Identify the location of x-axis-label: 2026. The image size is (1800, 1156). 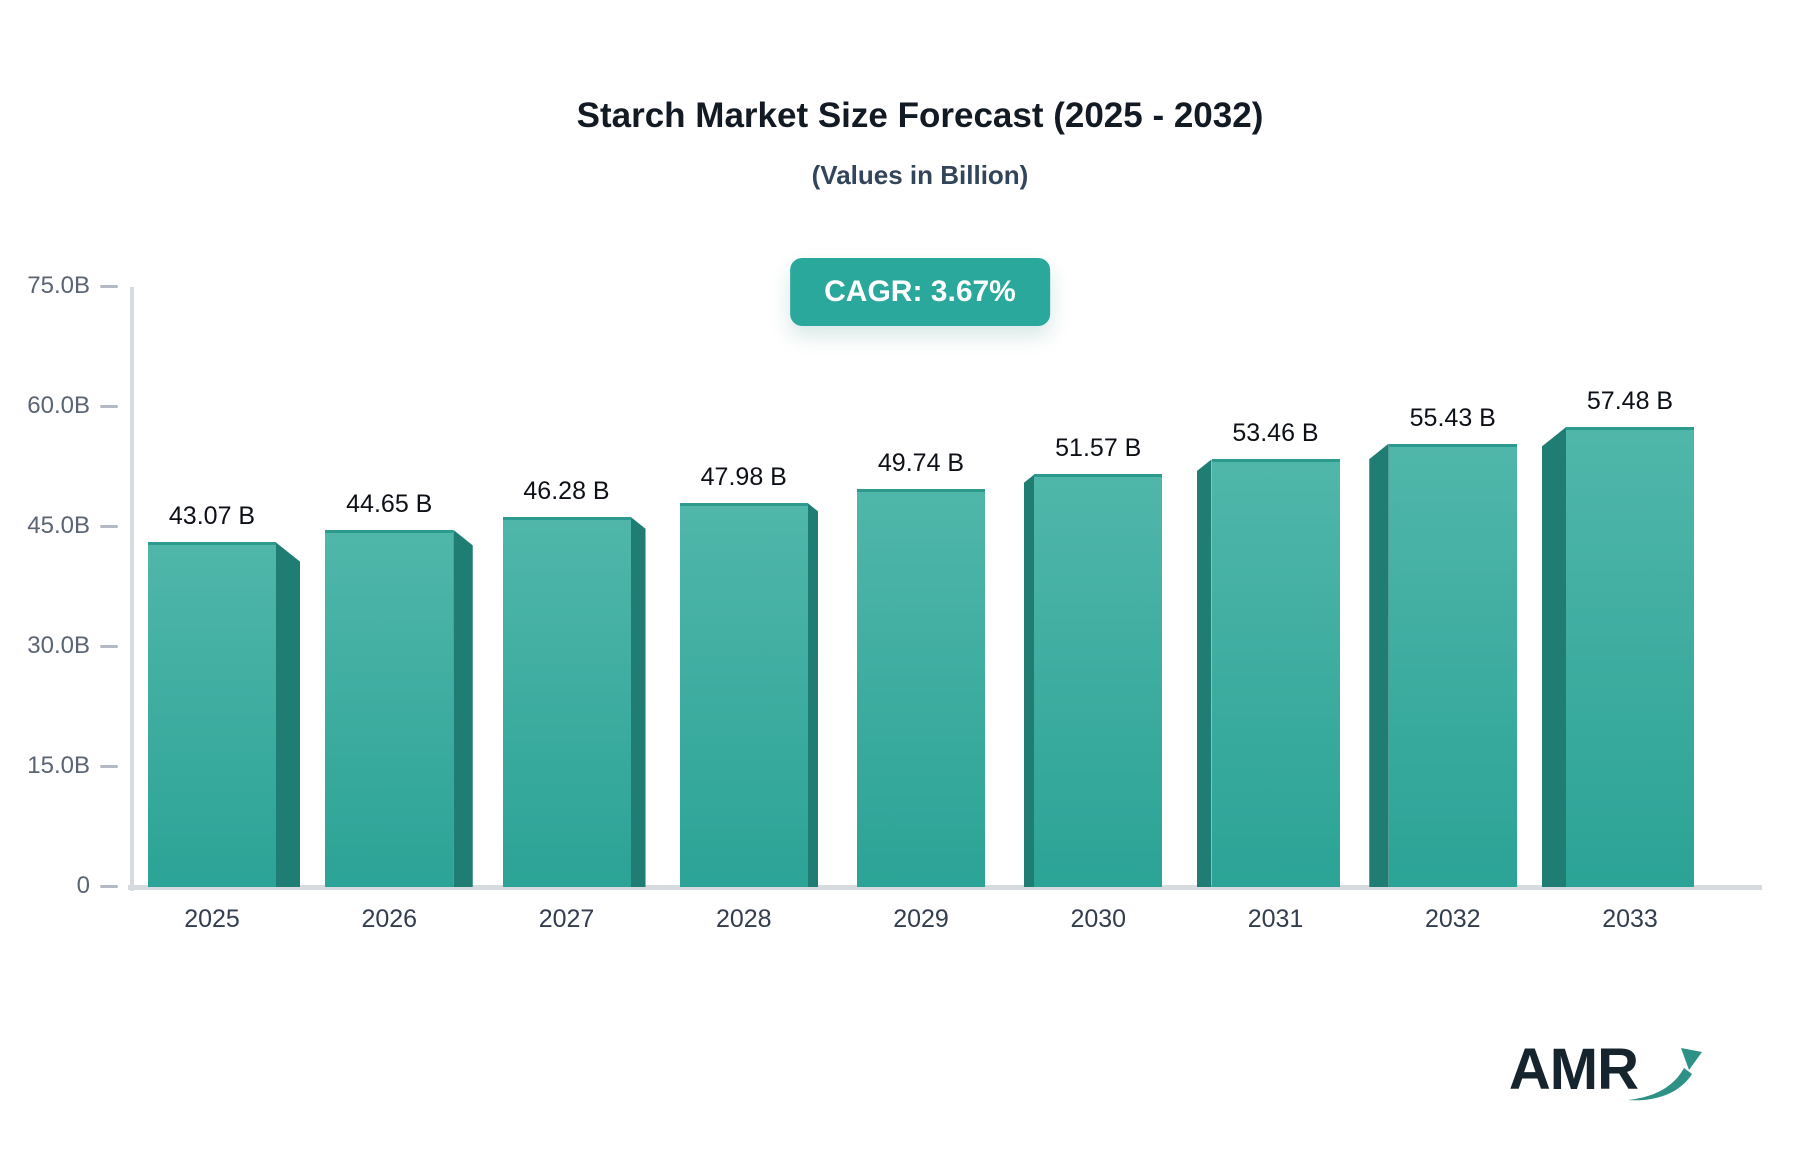
(389, 919).